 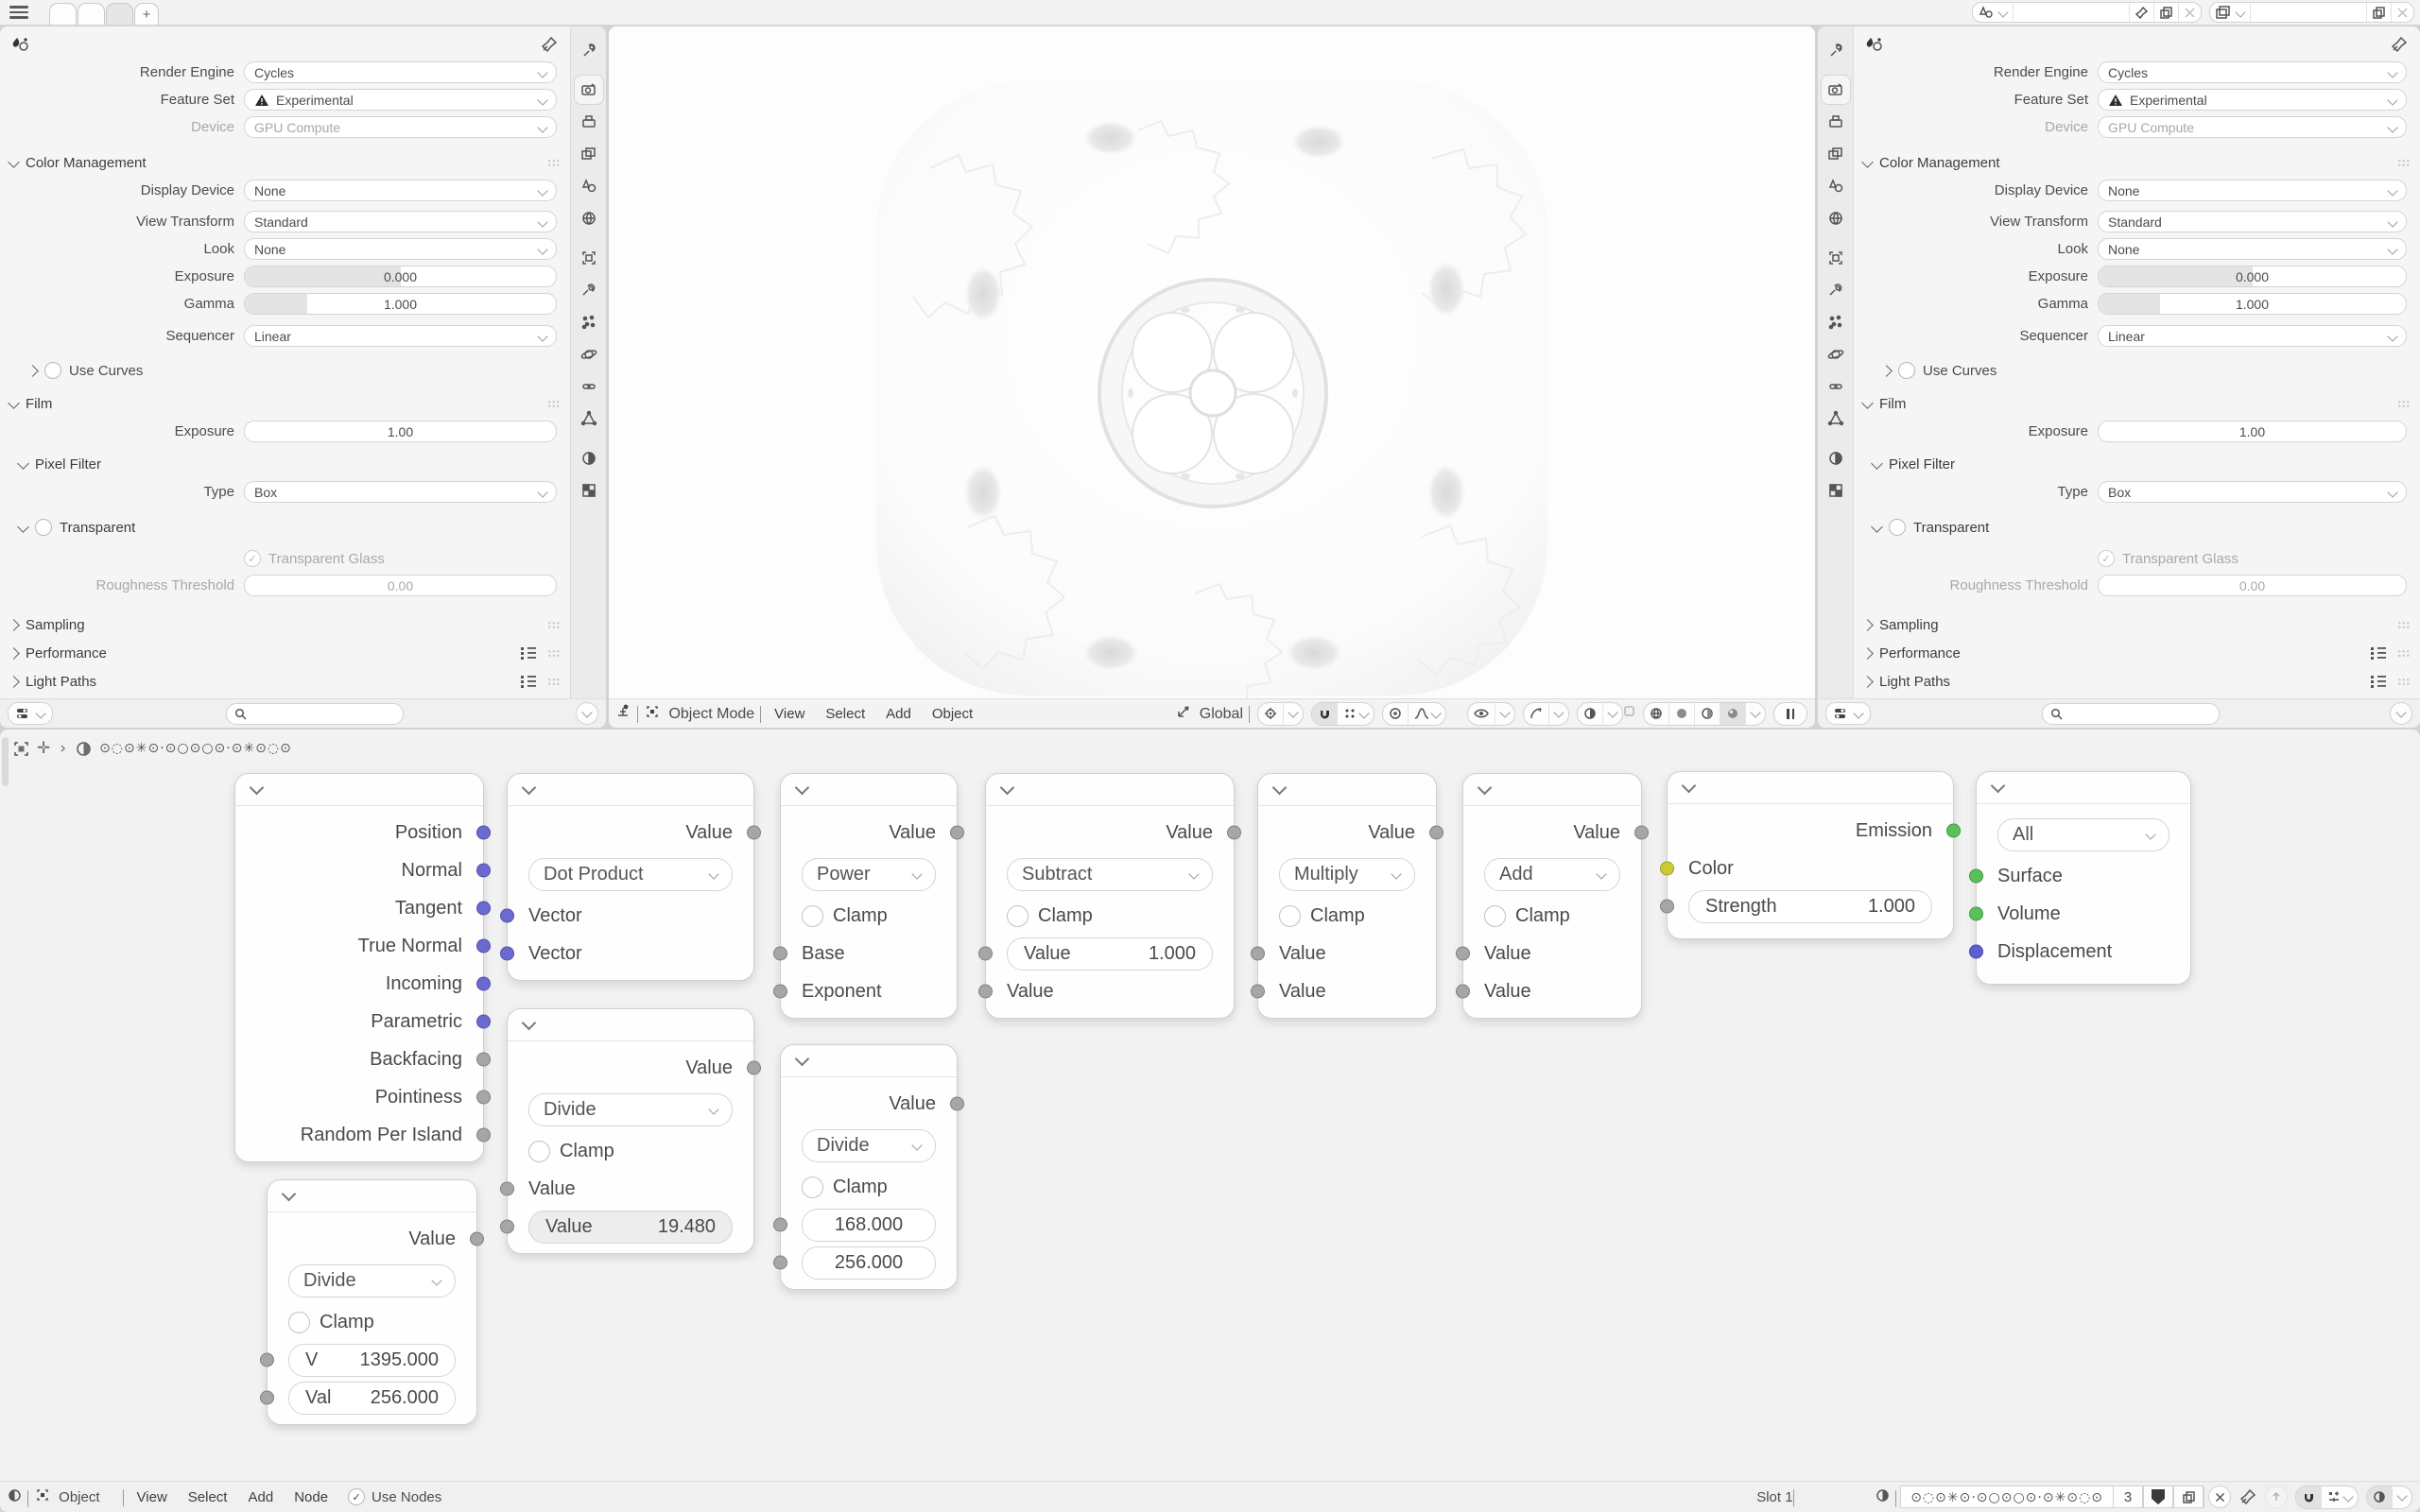 What do you see at coordinates (400, 72) in the screenshot?
I see `render-engine-select: Cycles` at bounding box center [400, 72].